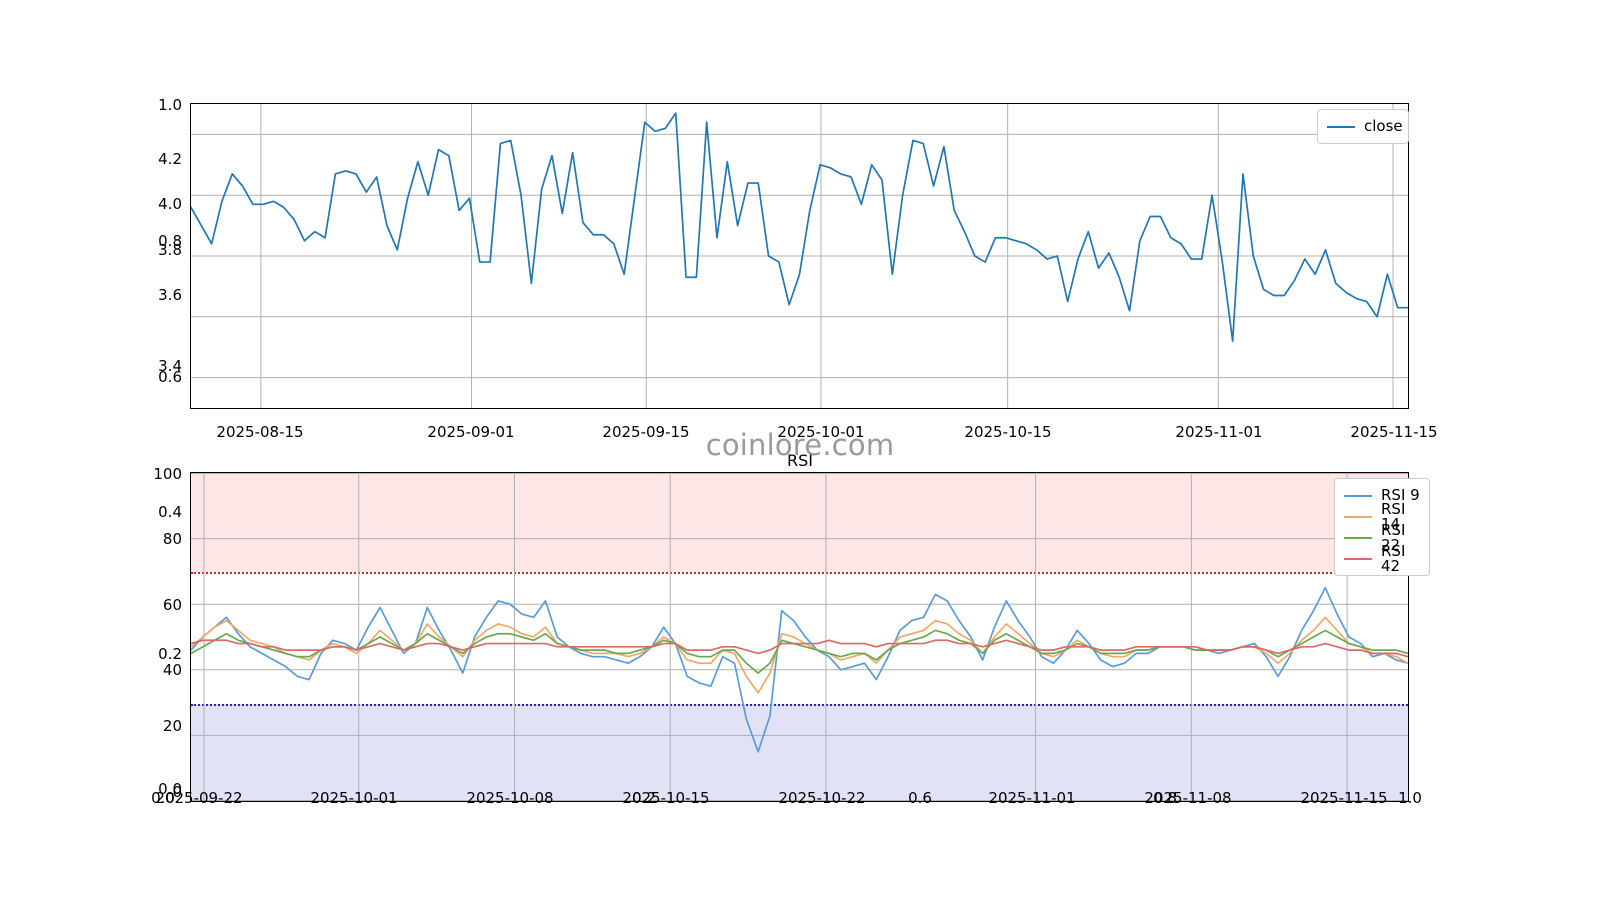 The width and height of the screenshot is (1600, 900). I want to click on rsi-y-tick-40: 40, so click(172, 670).